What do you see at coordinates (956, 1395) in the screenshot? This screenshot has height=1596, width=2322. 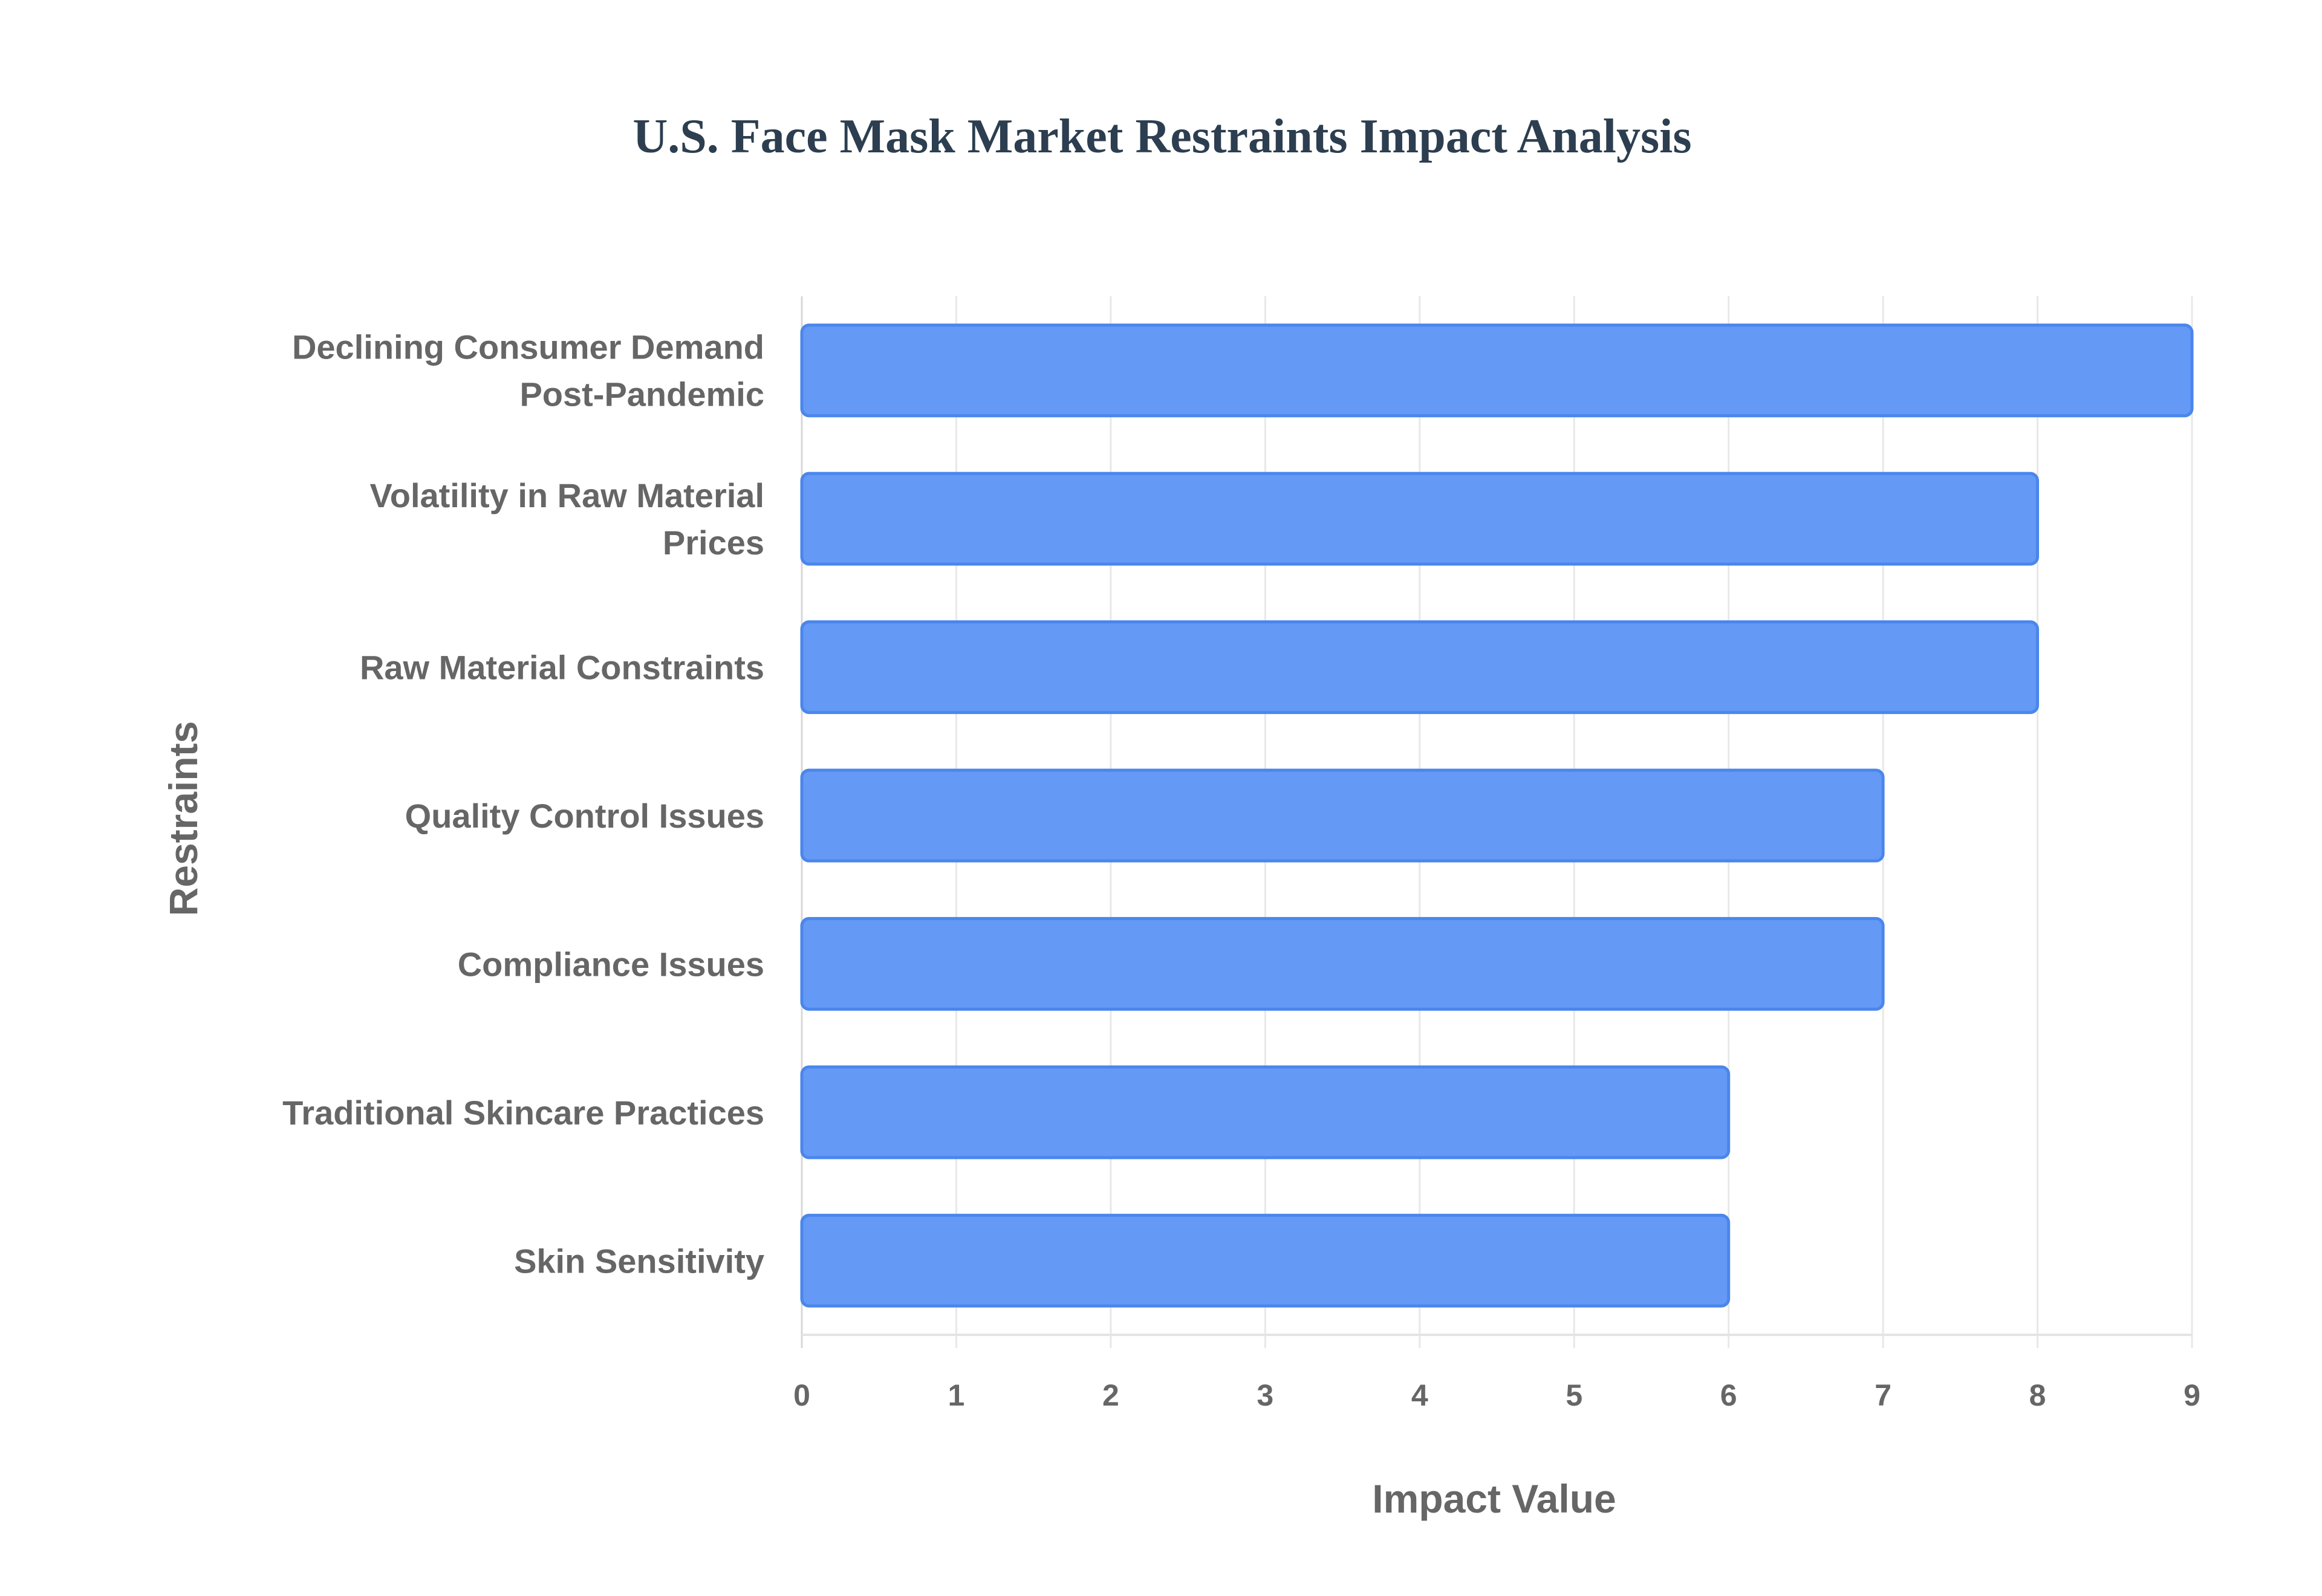 I see `x-tick-label: 1` at bounding box center [956, 1395].